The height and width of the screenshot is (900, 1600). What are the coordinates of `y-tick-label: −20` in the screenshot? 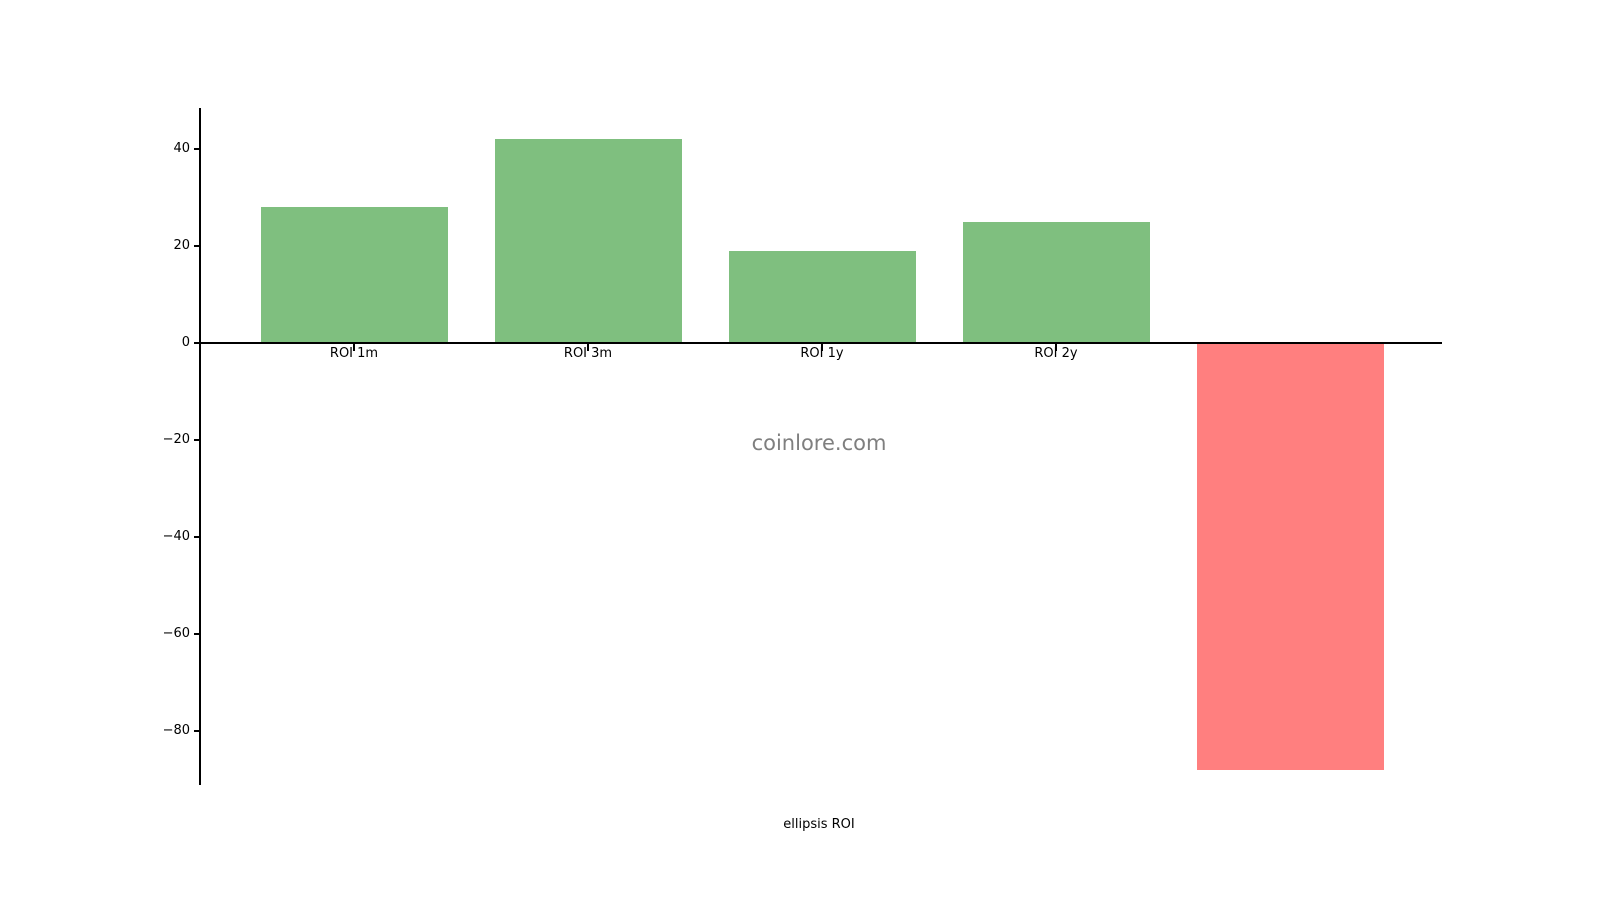 It's located at (176, 439).